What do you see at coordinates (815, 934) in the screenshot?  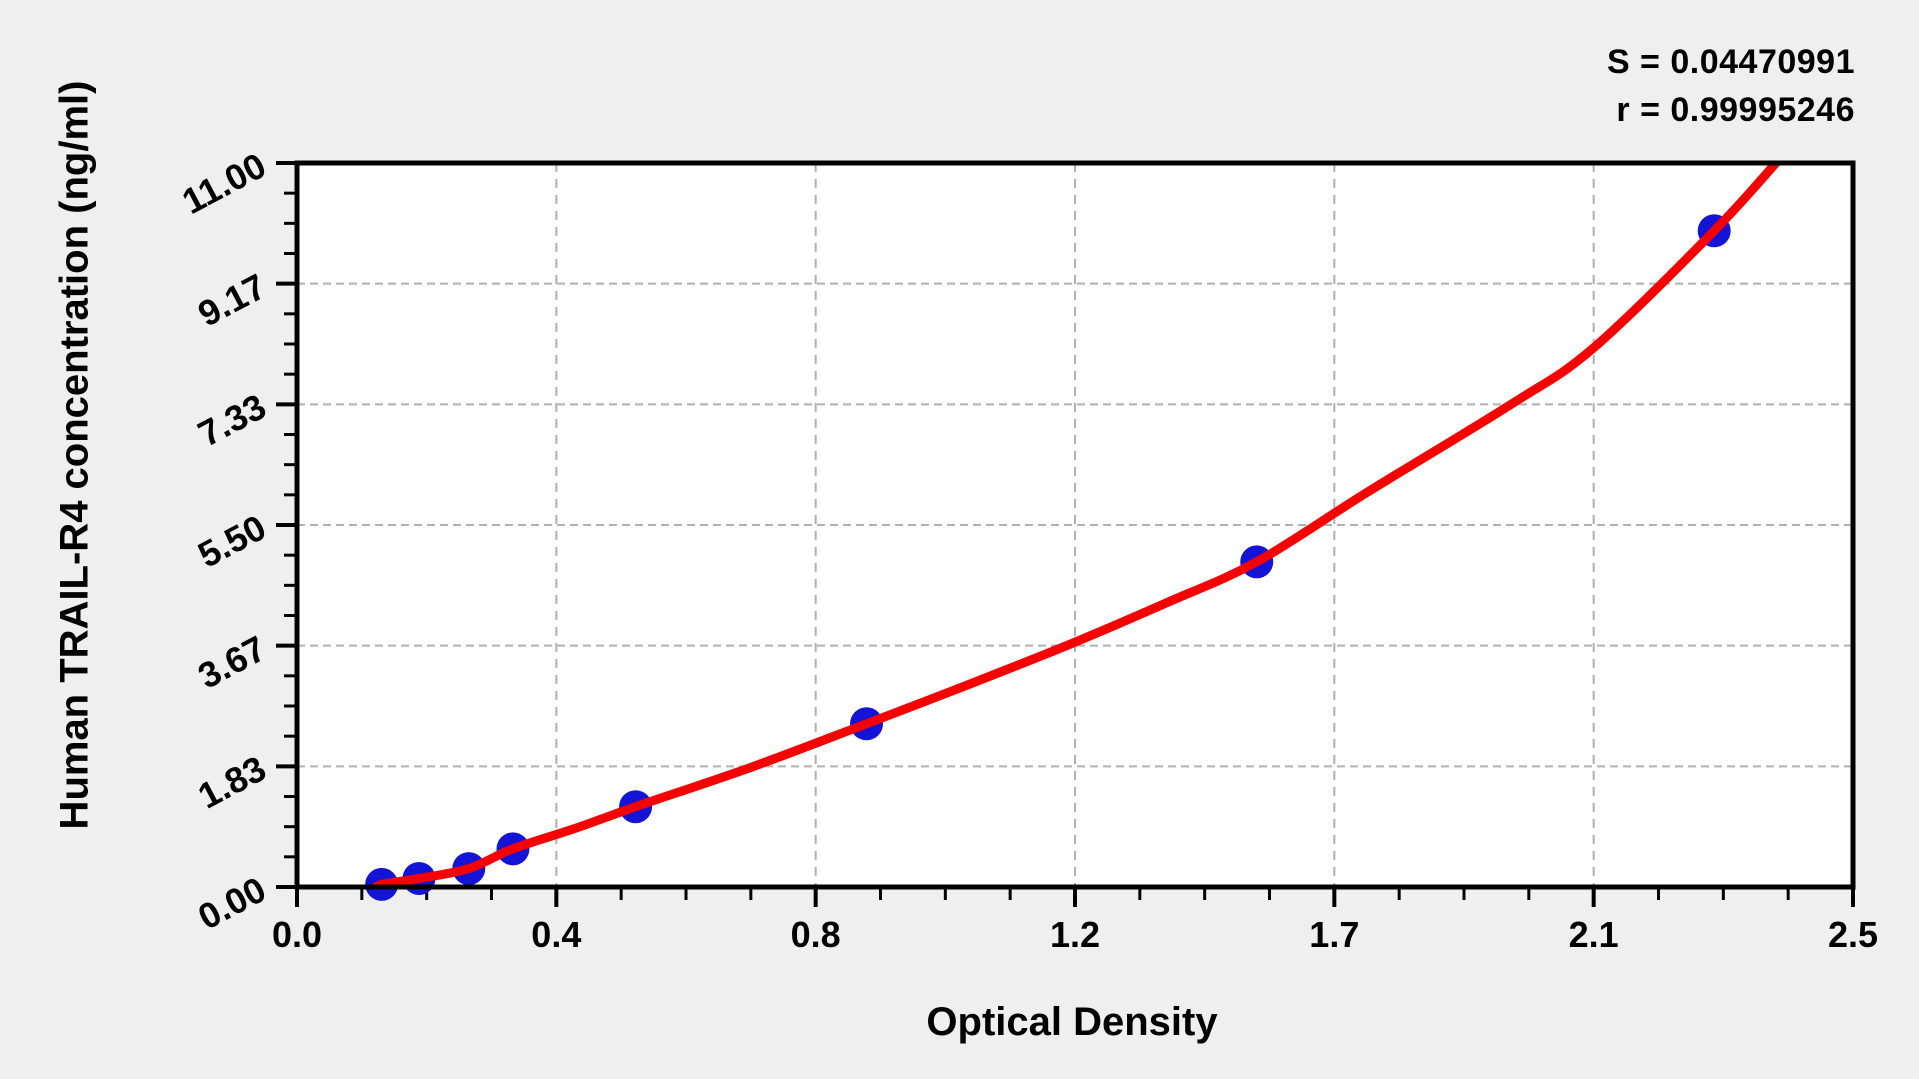 I see `x-tick-label: 0.8` at bounding box center [815, 934].